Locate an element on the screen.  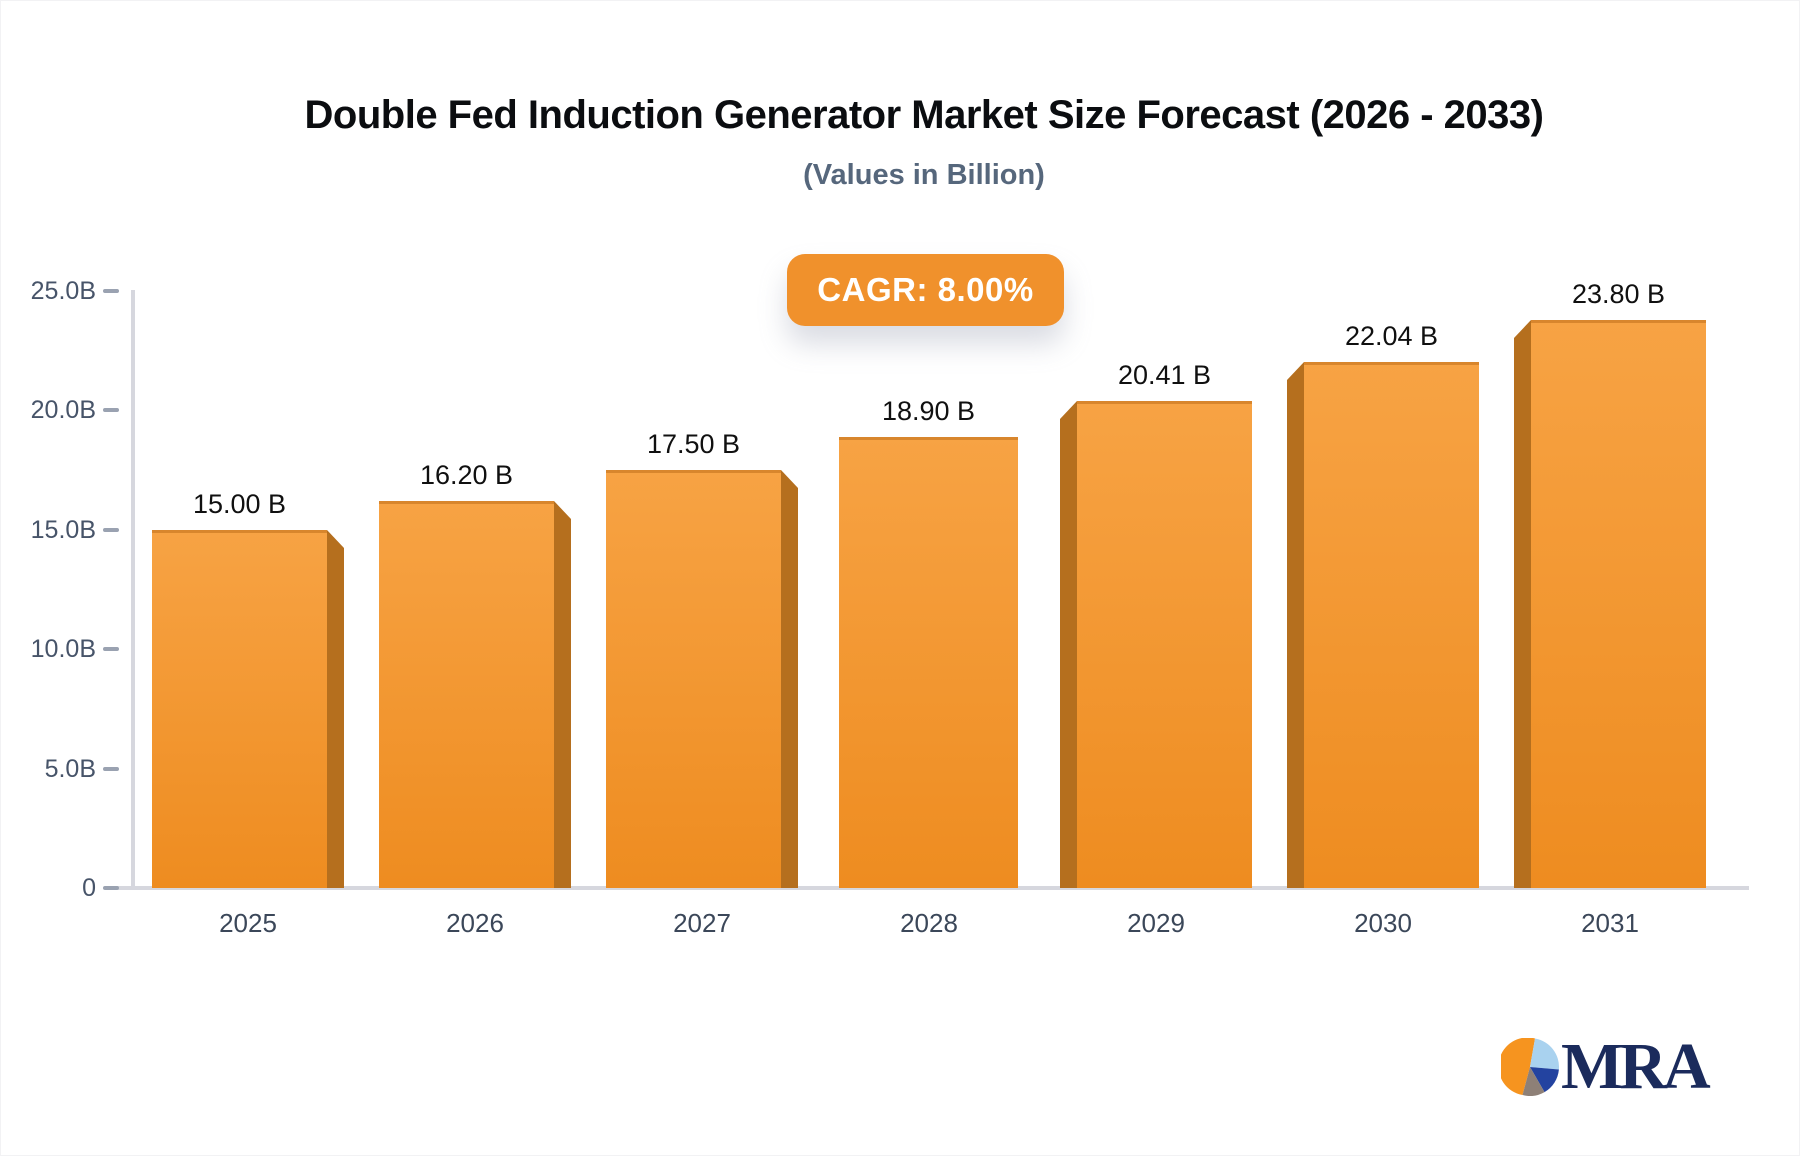
x-axis-label: 2027 is located at coordinates (702, 923).